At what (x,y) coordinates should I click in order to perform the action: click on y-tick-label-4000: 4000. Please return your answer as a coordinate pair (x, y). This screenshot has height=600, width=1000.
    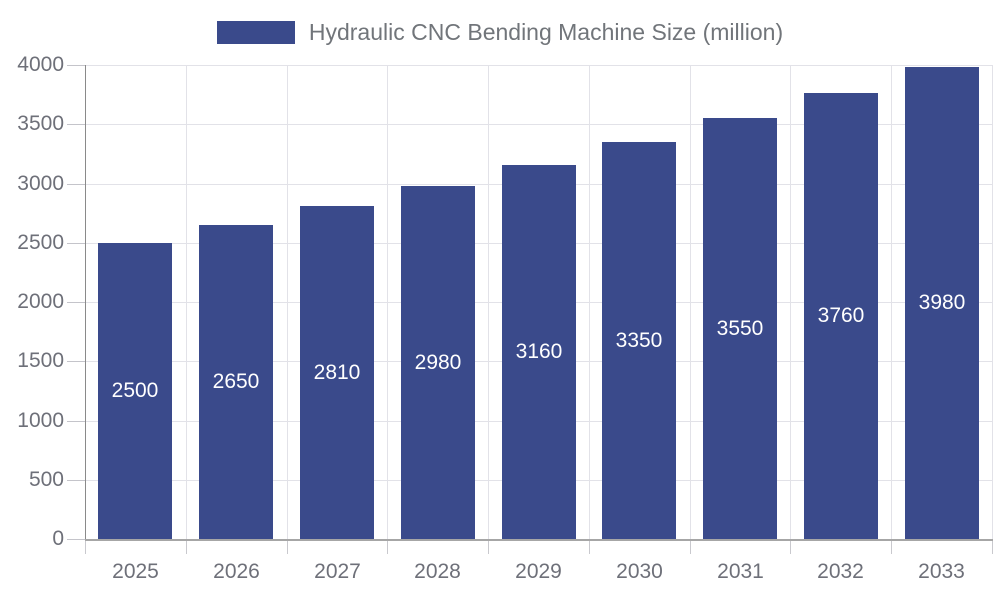
    Looking at the image, I should click on (40, 64).